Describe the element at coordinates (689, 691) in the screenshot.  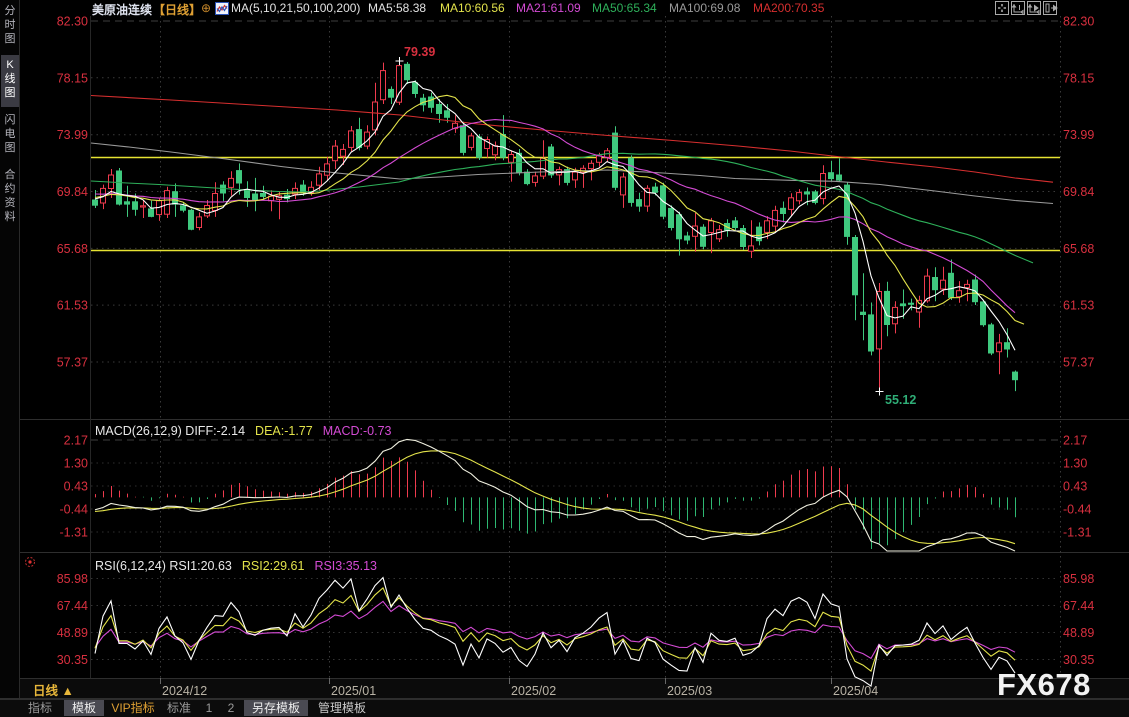
I see `svg-text: 2025/03` at that location.